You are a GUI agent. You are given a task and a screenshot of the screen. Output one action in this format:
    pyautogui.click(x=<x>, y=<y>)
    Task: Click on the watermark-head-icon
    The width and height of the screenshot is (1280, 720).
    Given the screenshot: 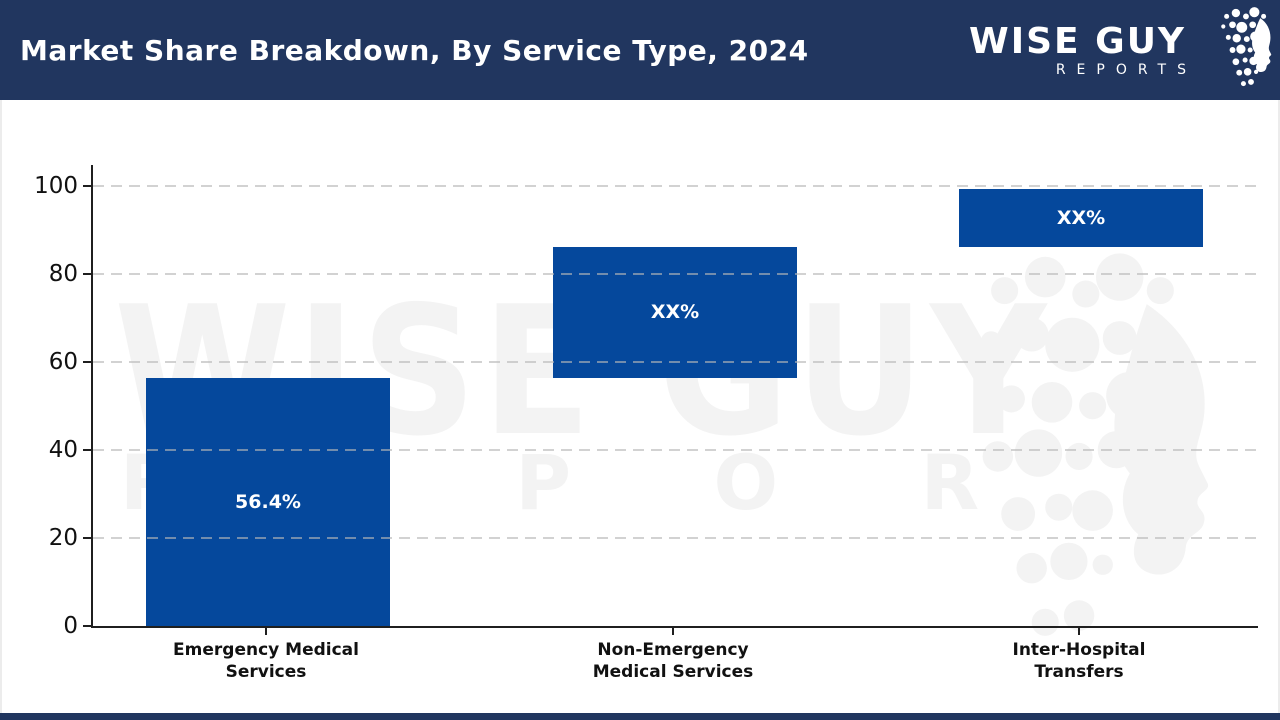 What is the action you would take?
    pyautogui.click(x=1094, y=444)
    